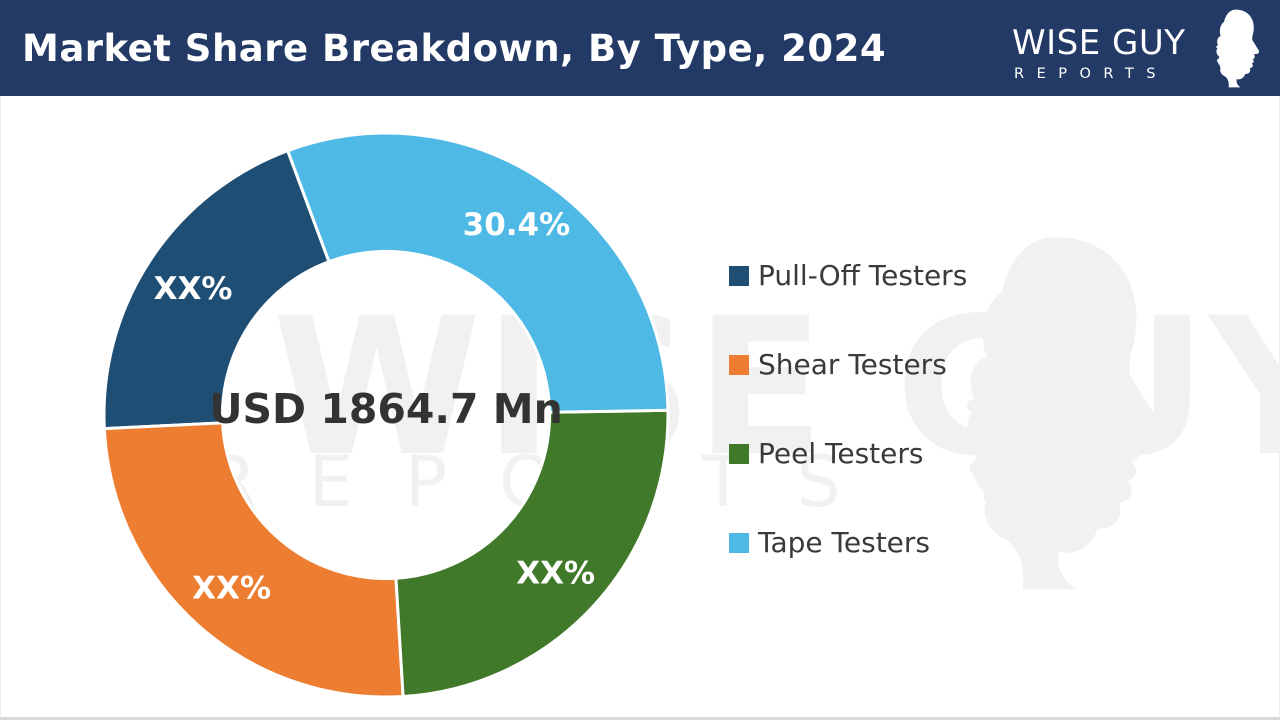 This screenshot has width=1280, height=720. I want to click on legend-swatch-peel, so click(739, 453).